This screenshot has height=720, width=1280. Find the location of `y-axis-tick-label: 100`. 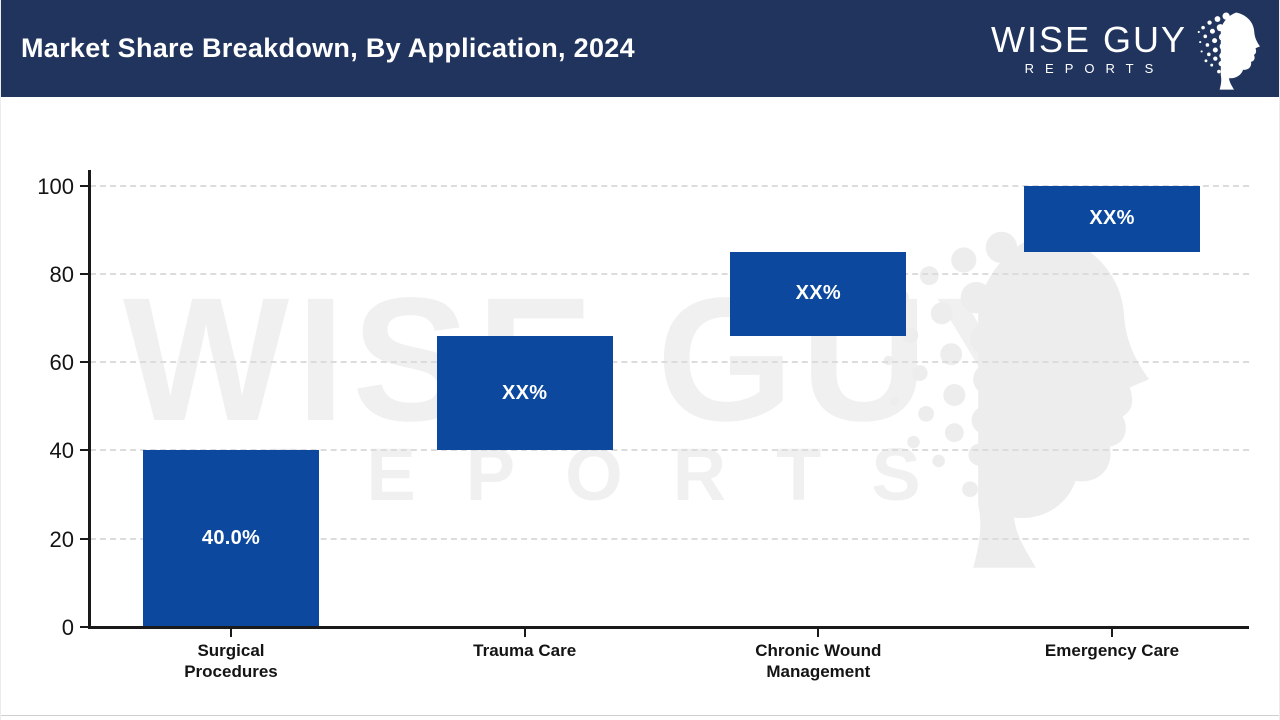

y-axis-tick-label: 100 is located at coordinates (55, 186).